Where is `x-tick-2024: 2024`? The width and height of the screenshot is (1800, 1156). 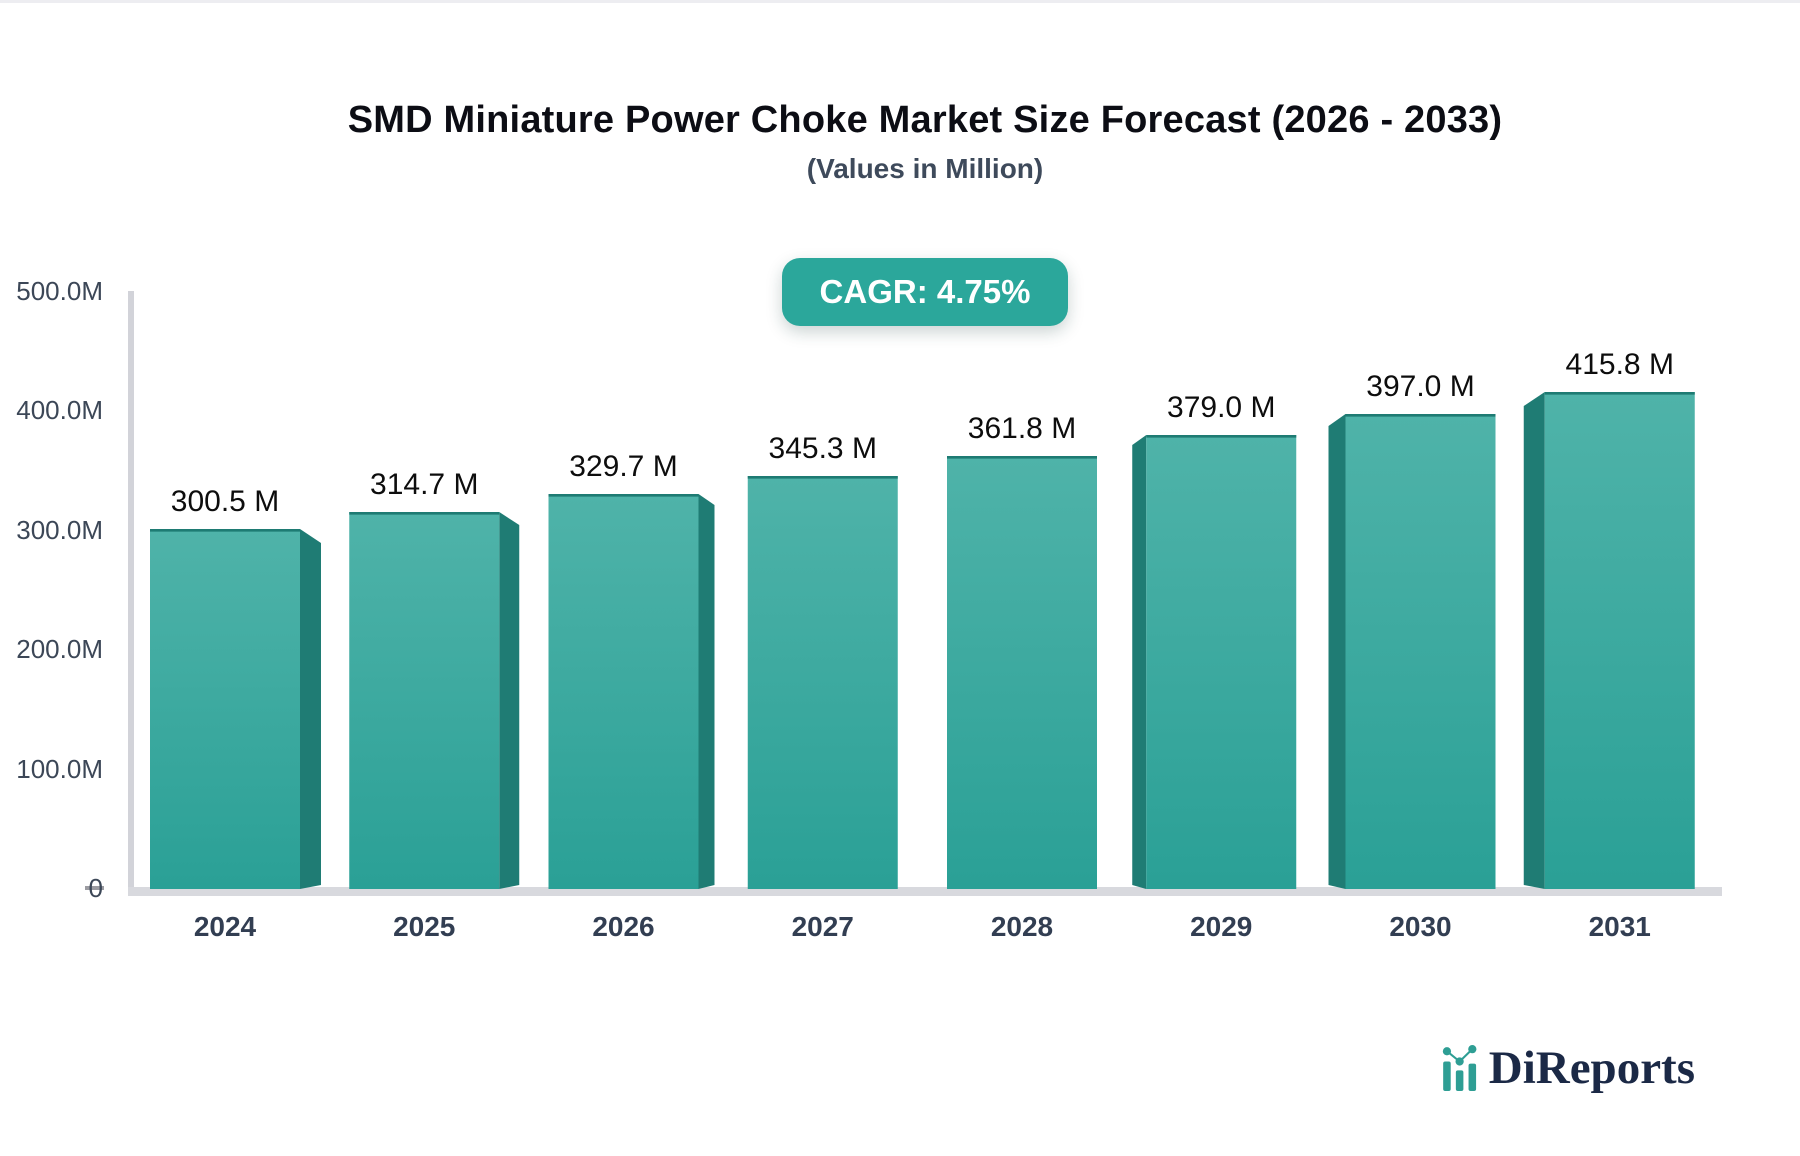
x-tick-2024: 2024 is located at coordinates (225, 926).